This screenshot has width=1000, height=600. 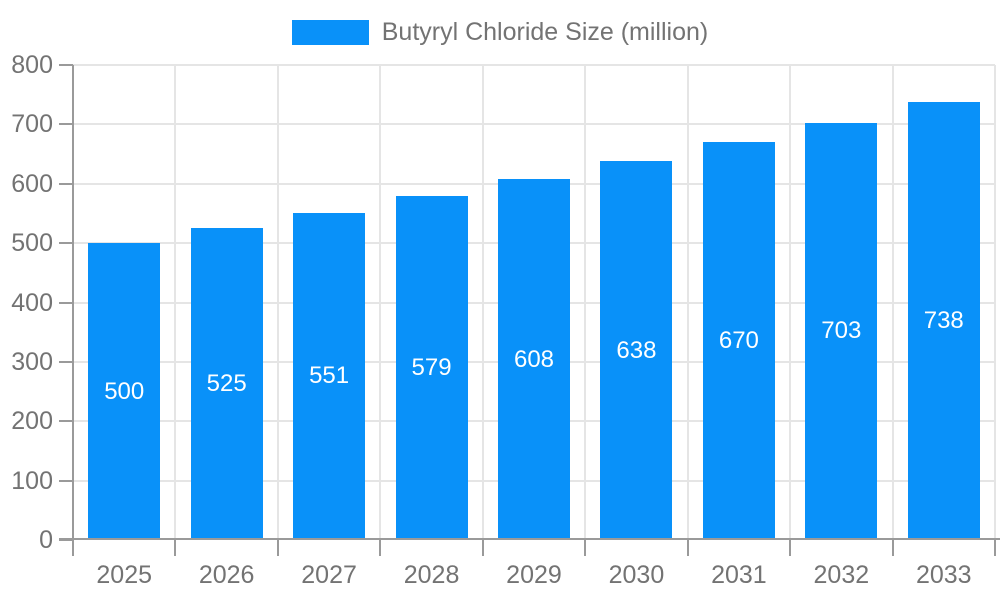 I want to click on y-tick-label: 400, so click(x=32, y=302).